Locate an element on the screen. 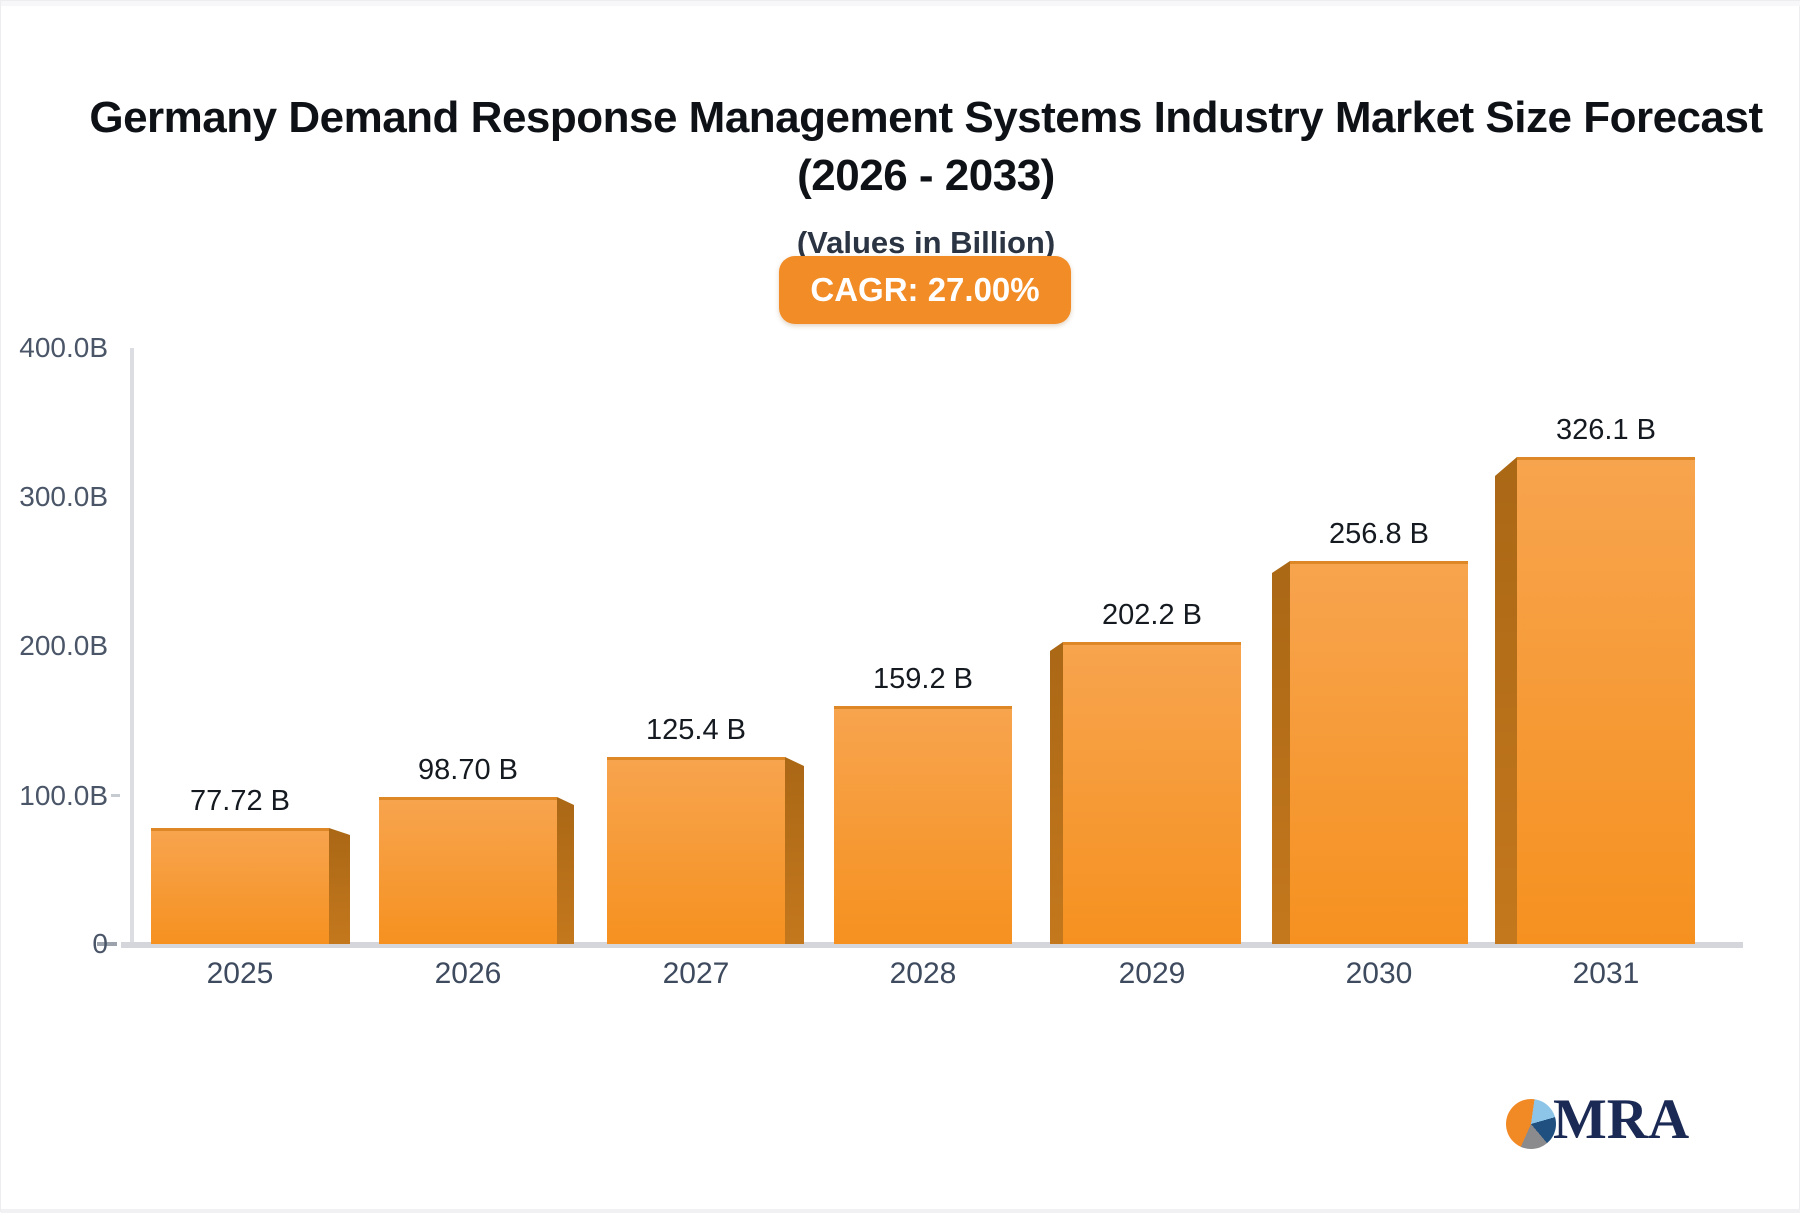 The height and width of the screenshot is (1213, 1800). x-axis-label-2029: 2029 is located at coordinates (1152, 973).